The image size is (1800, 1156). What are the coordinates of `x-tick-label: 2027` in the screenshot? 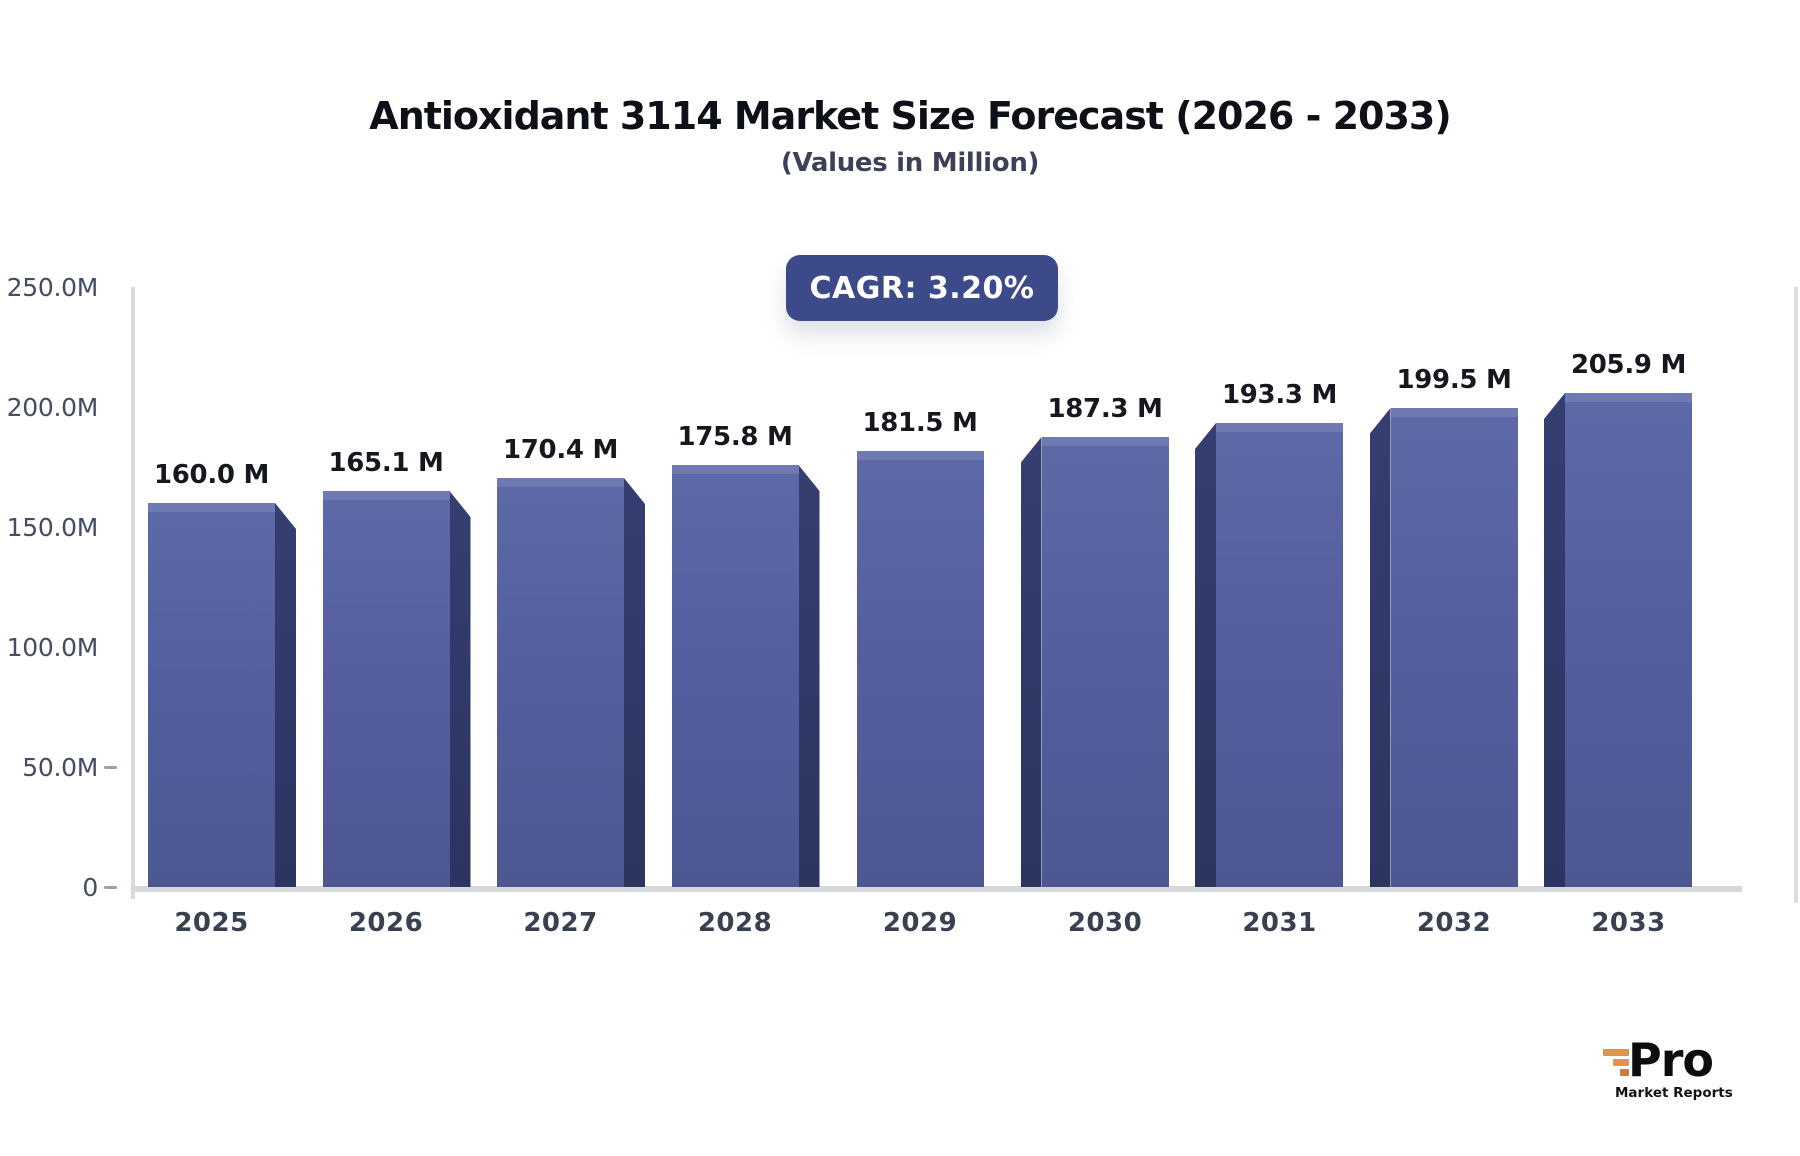 It's located at (560, 923).